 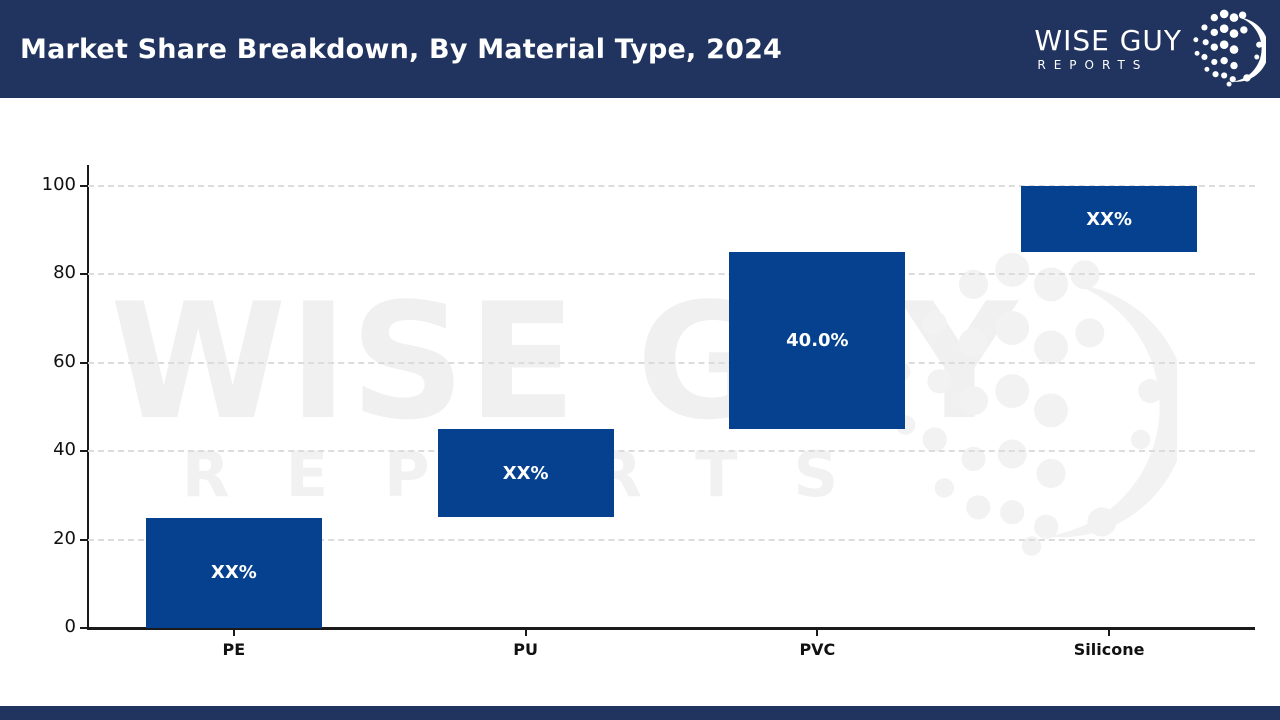 What do you see at coordinates (525, 649) in the screenshot?
I see `x-category-label-pu: PU` at bounding box center [525, 649].